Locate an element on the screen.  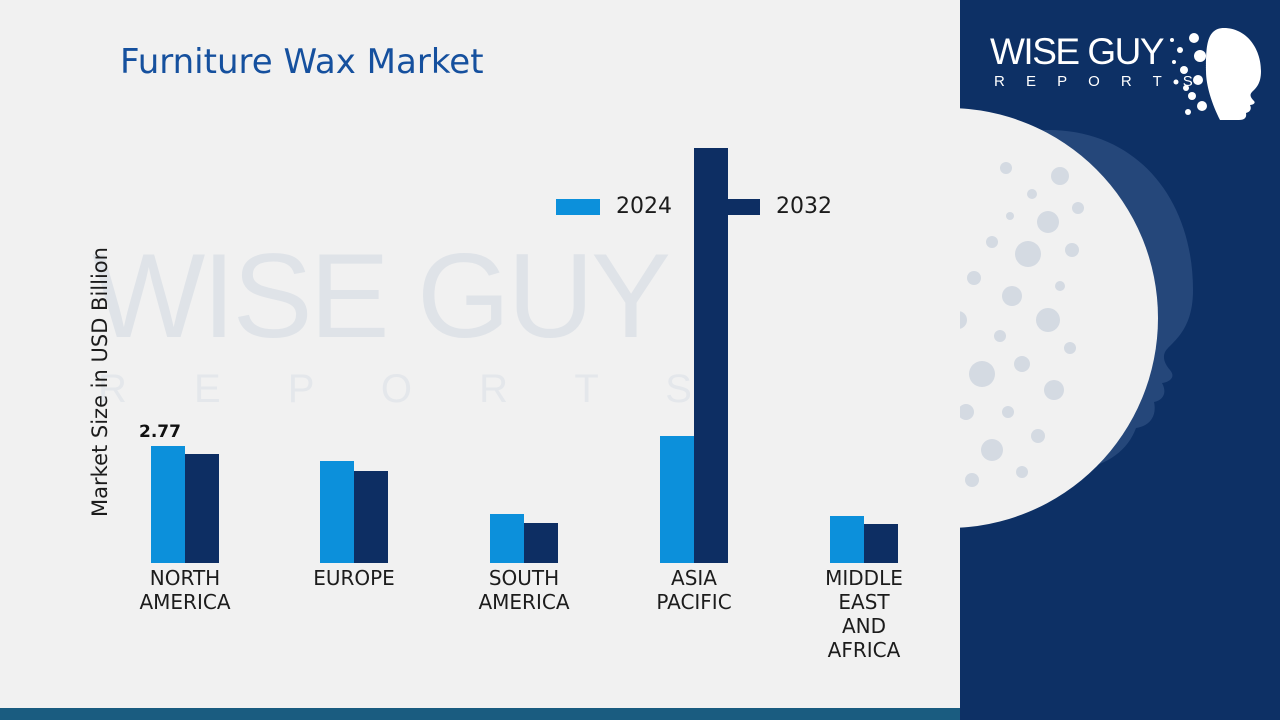
logo-head-icon is located at coordinates (1215, 74).